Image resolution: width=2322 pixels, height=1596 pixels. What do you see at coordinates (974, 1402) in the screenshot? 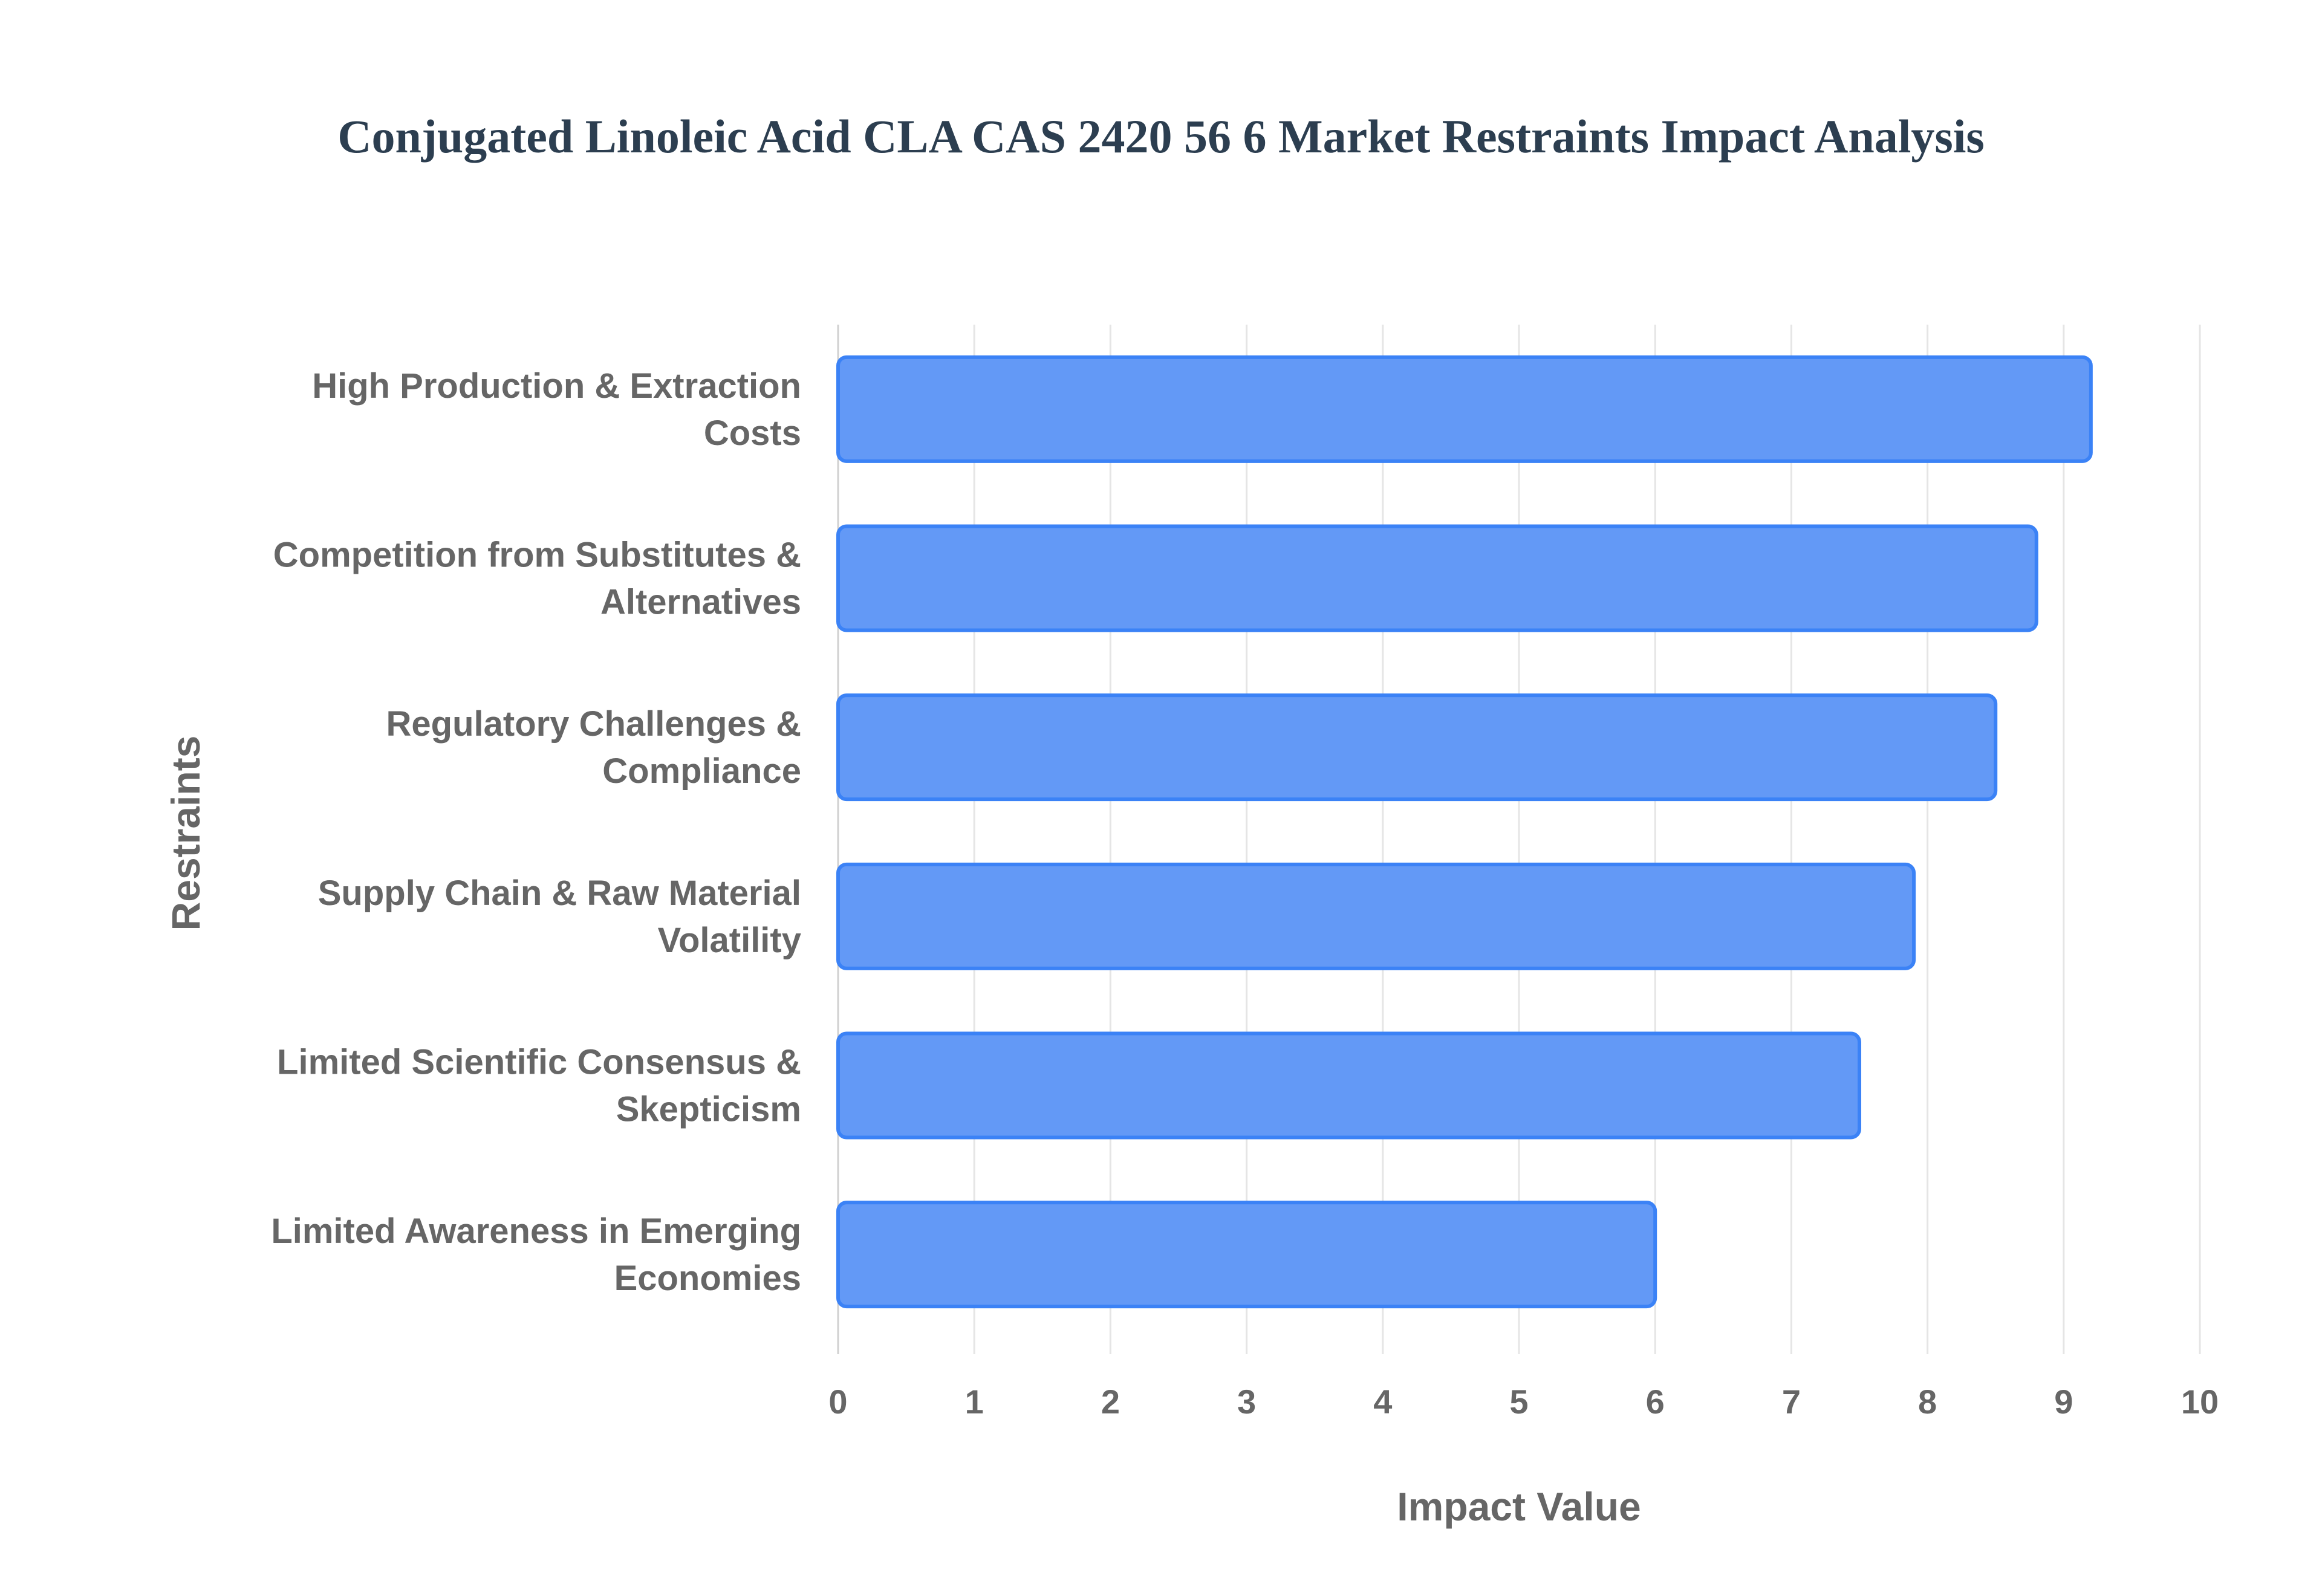
I see `x-tick-label: 1` at bounding box center [974, 1402].